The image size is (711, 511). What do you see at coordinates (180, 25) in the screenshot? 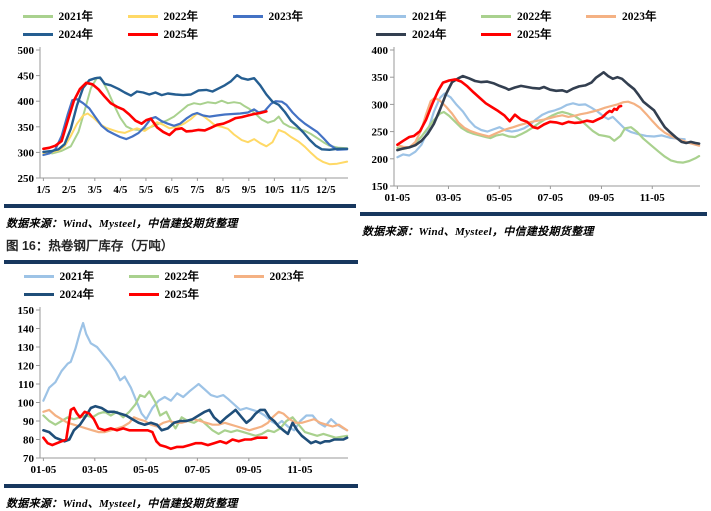
I see `legend-top-left: 2021年 2022年 2023年 2024年 2025年` at bounding box center [180, 25].